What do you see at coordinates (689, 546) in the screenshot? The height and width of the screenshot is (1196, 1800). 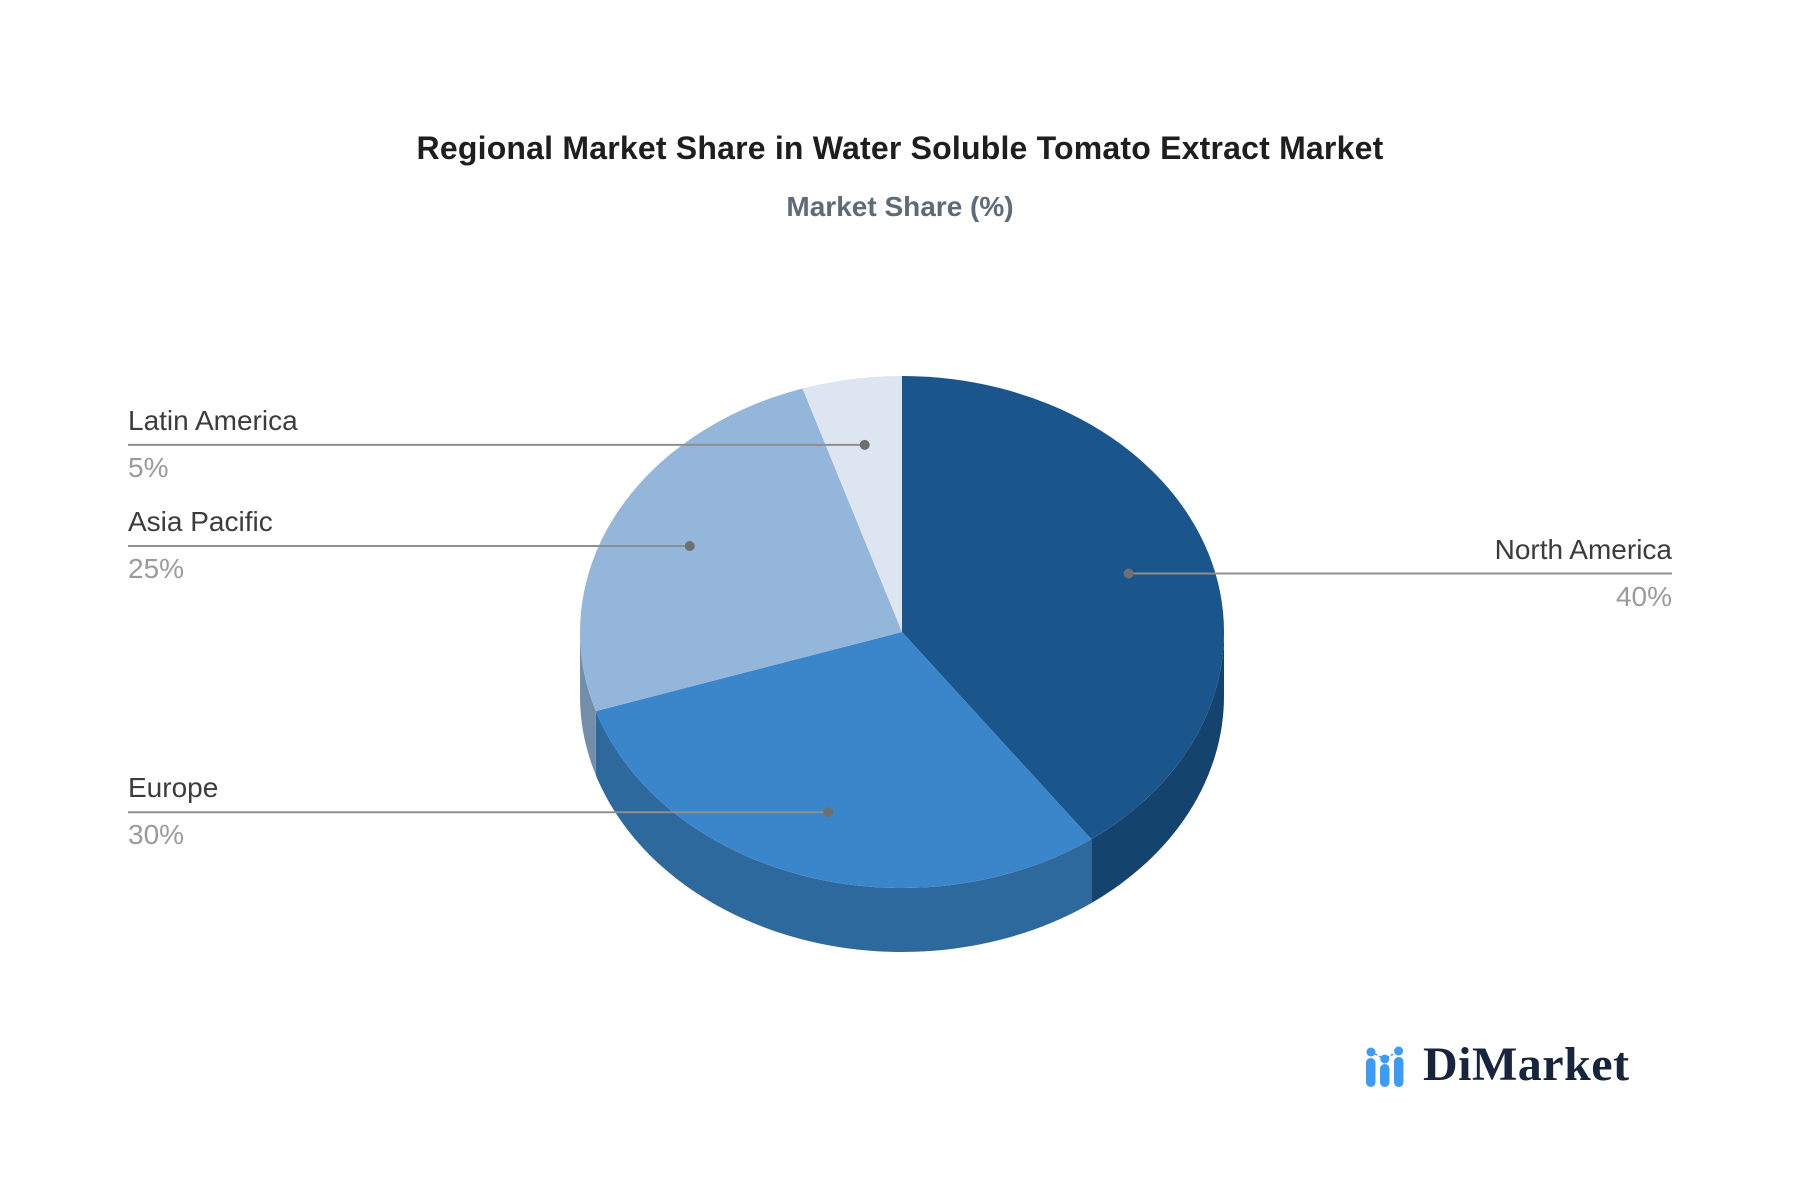 I see `leader-dot-asia-pacific` at bounding box center [689, 546].